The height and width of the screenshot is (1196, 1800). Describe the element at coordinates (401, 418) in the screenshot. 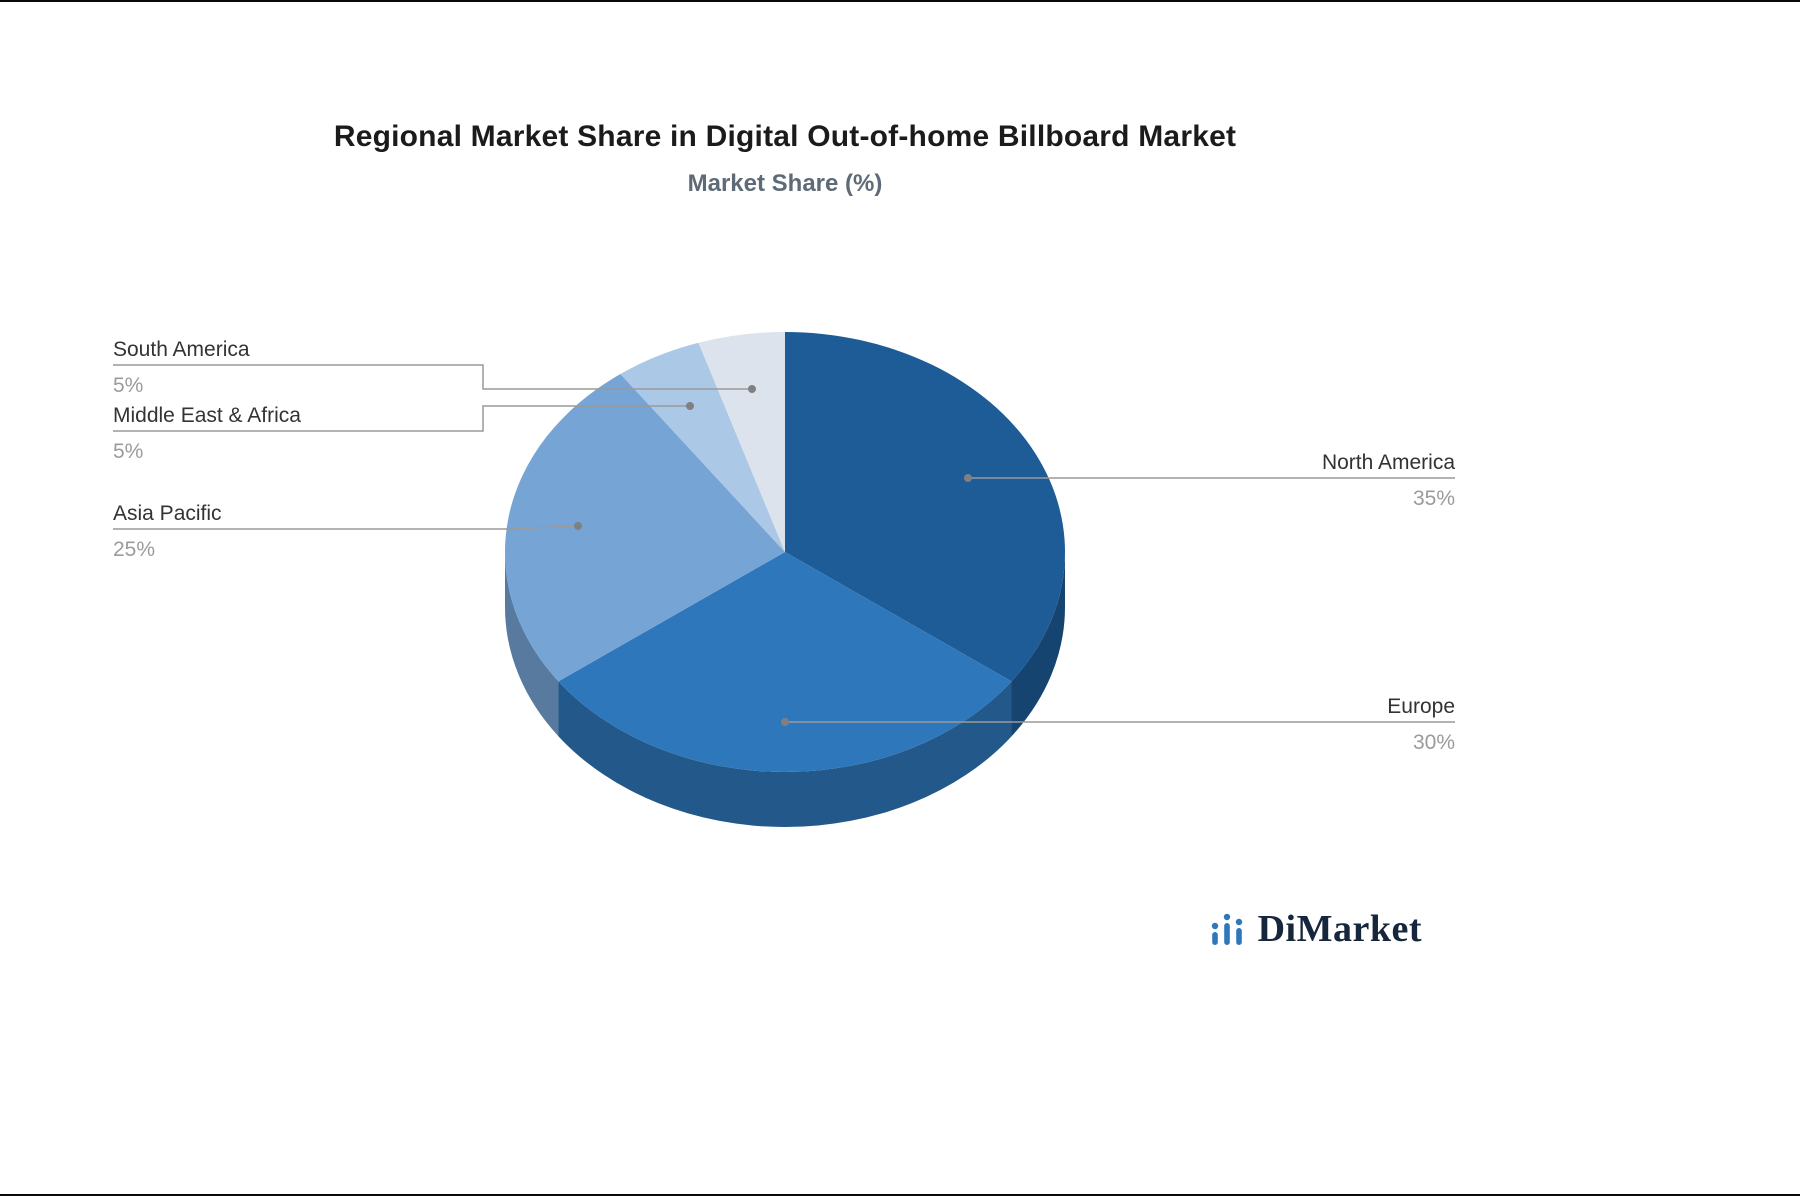

I see `label-line-middle-east-africa` at that location.